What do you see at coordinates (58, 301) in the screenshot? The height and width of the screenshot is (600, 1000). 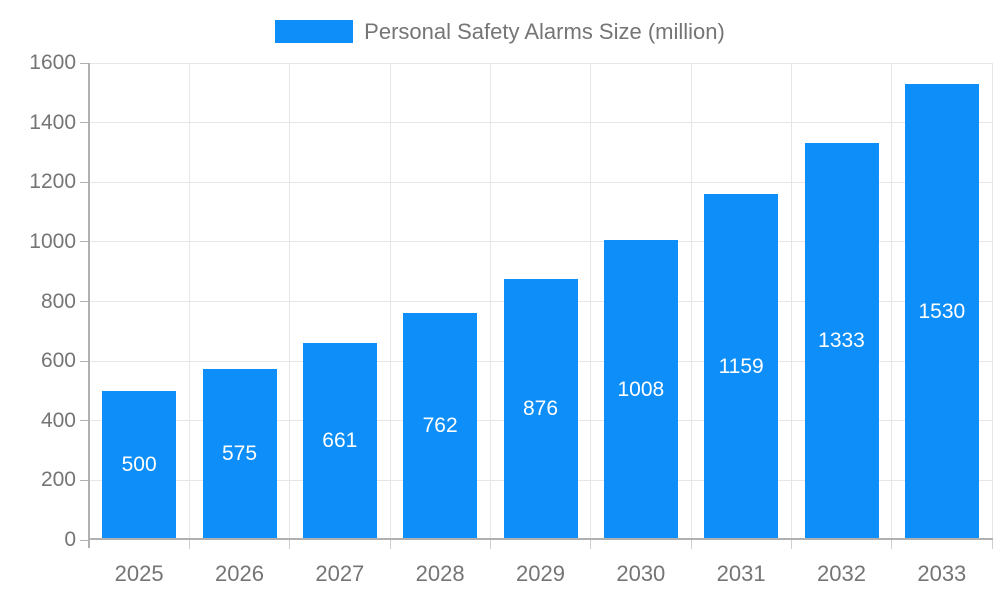 I see `y-axis-tick-label: 800` at bounding box center [58, 301].